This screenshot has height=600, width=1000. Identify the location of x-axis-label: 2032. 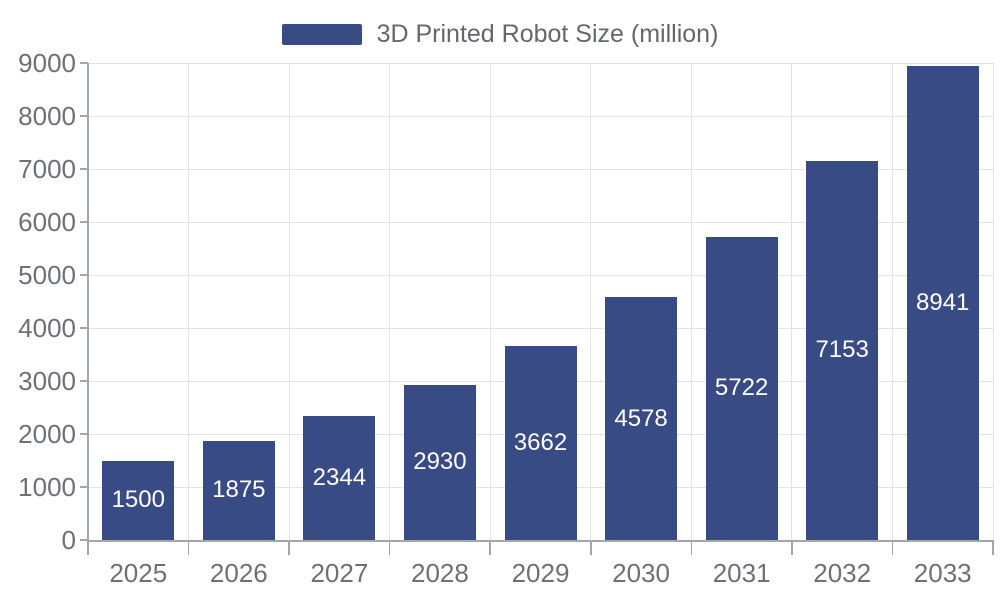
(842, 573).